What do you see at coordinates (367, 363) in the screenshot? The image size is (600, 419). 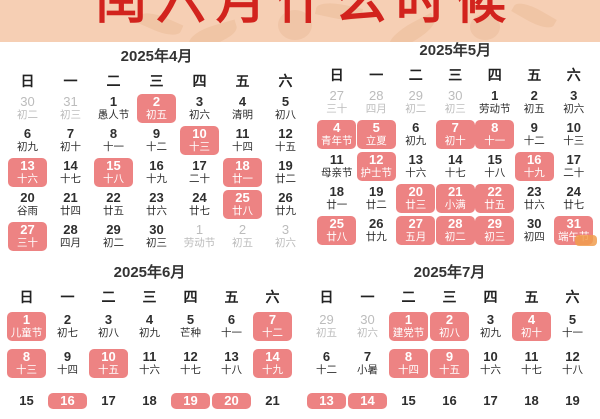 I see `day-cell: 7 小暑` at bounding box center [367, 363].